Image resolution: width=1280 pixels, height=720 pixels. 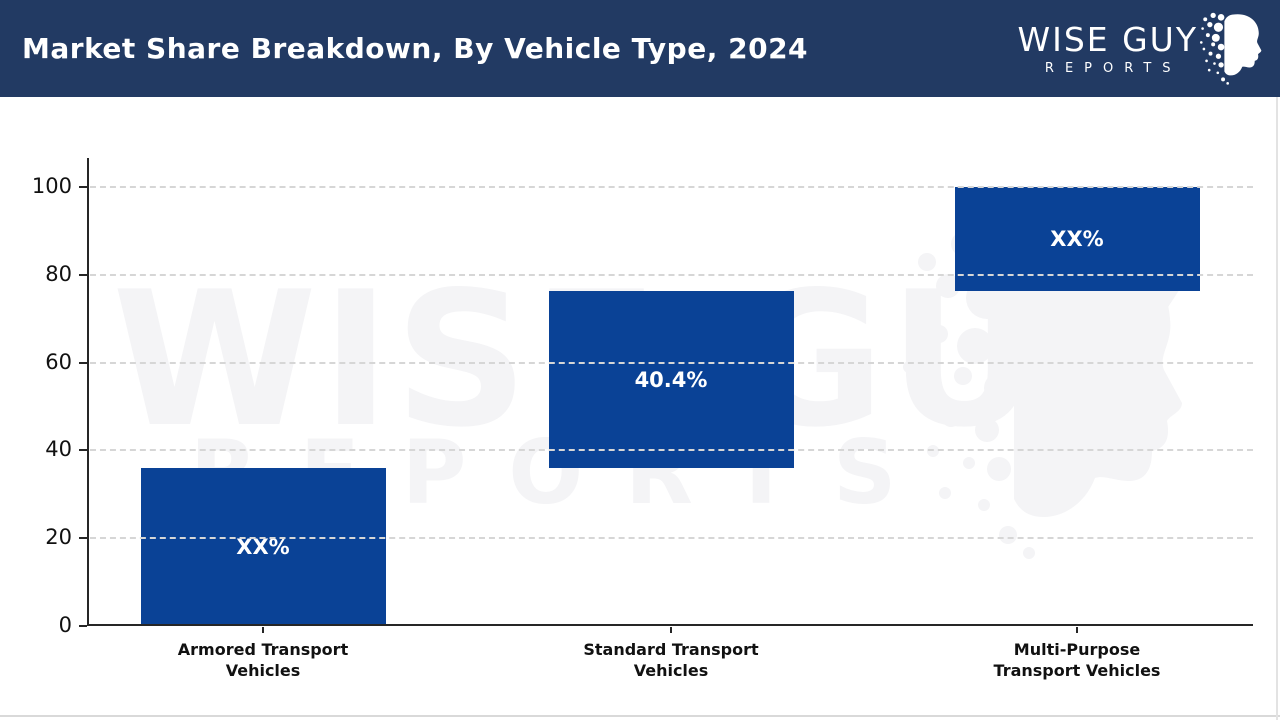 I want to click on bar-value-label: 40.4%, so click(x=671, y=379).